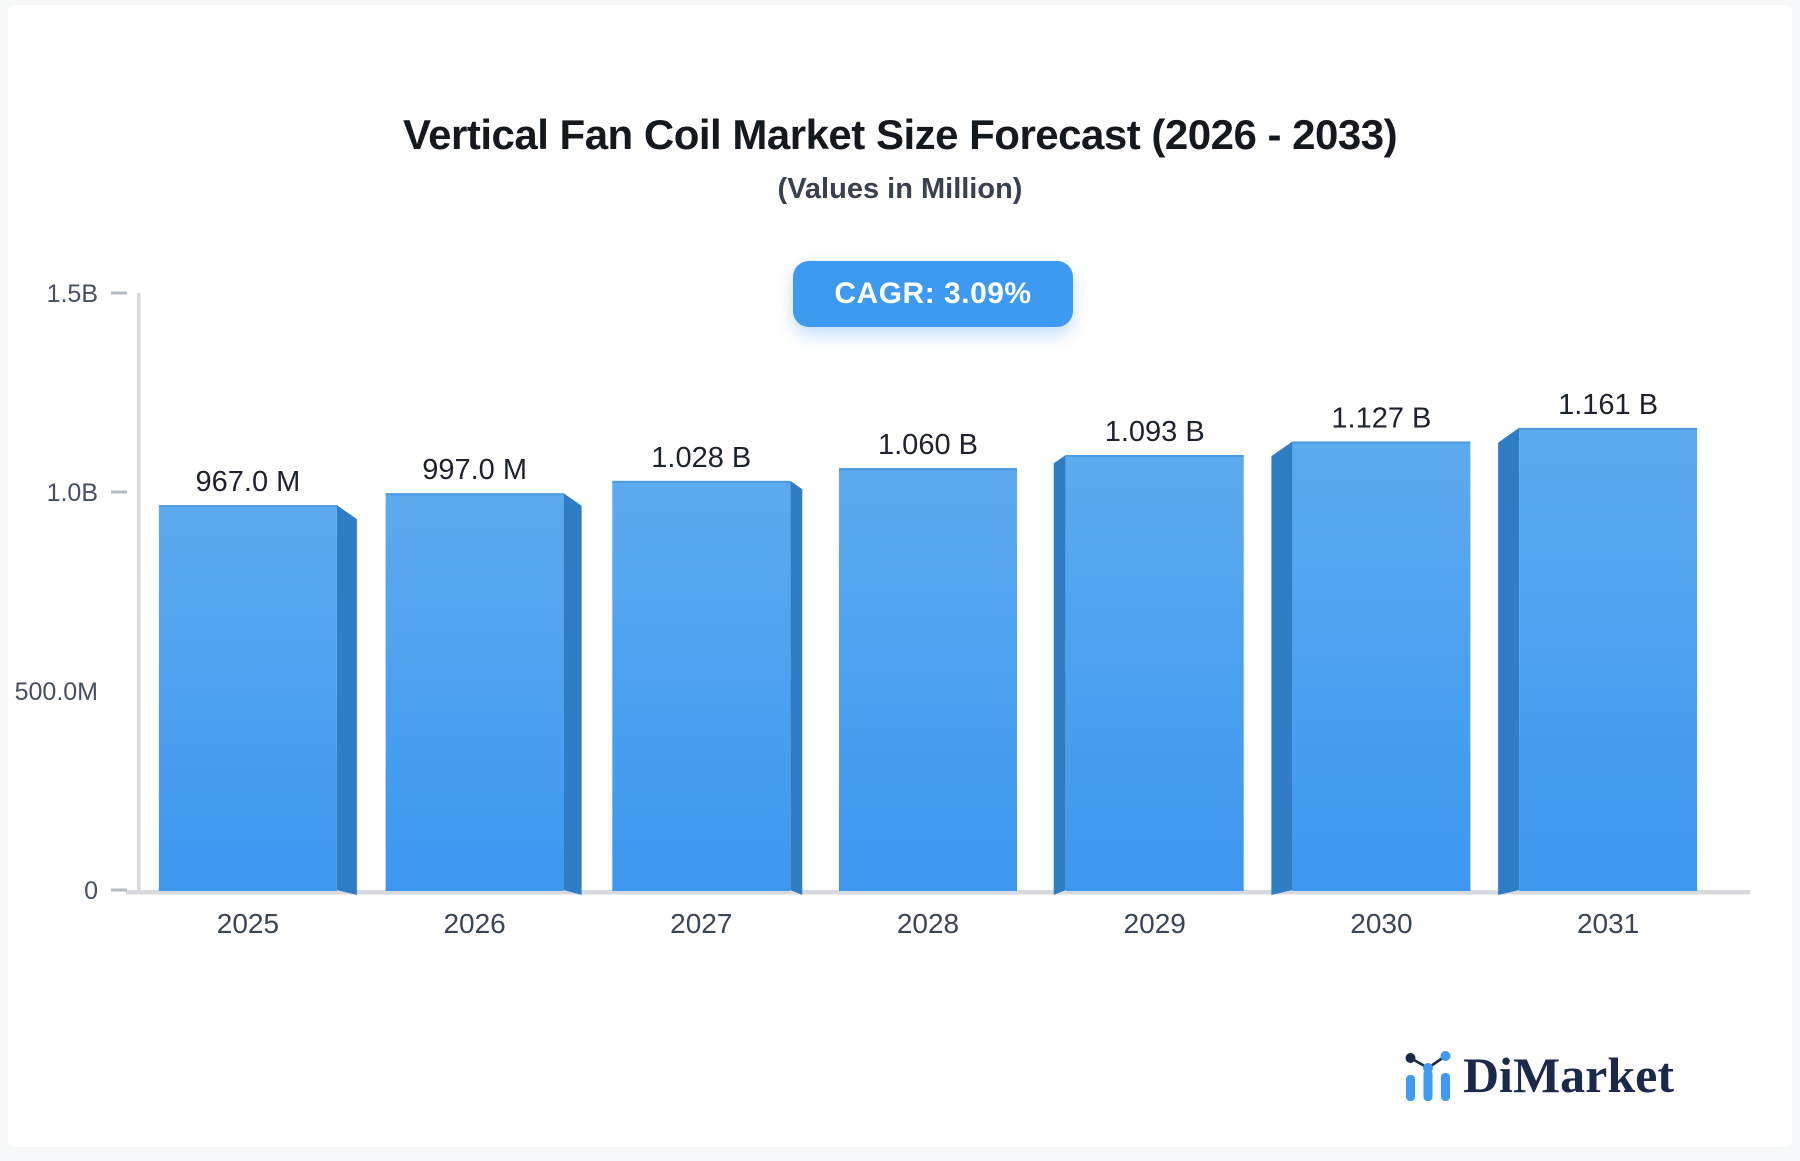 The image size is (1800, 1161). What do you see at coordinates (91, 891) in the screenshot?
I see `y-axis-label: 0` at bounding box center [91, 891].